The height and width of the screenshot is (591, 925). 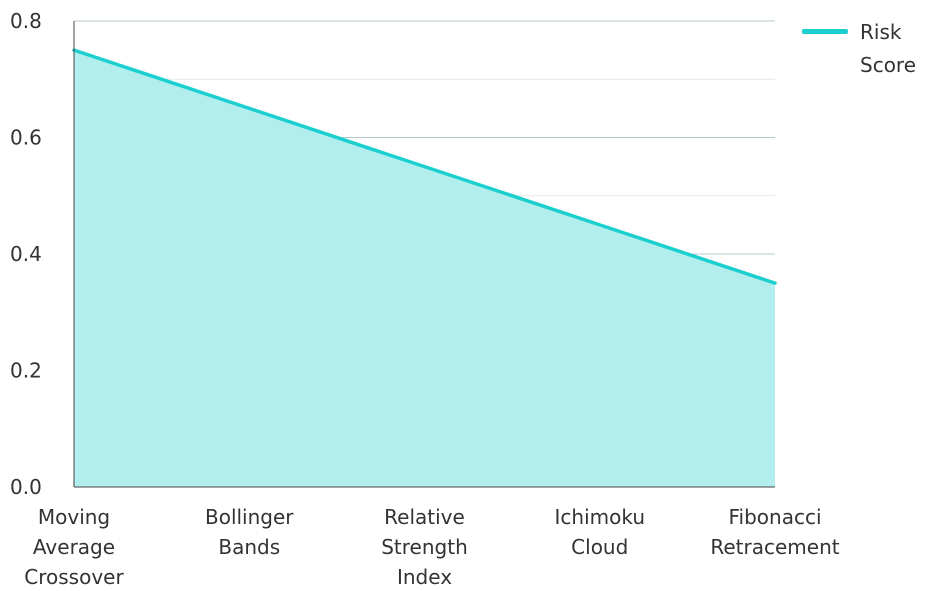 I want to click on x-tick-label: Fibonacci Retracement, so click(x=774, y=532).